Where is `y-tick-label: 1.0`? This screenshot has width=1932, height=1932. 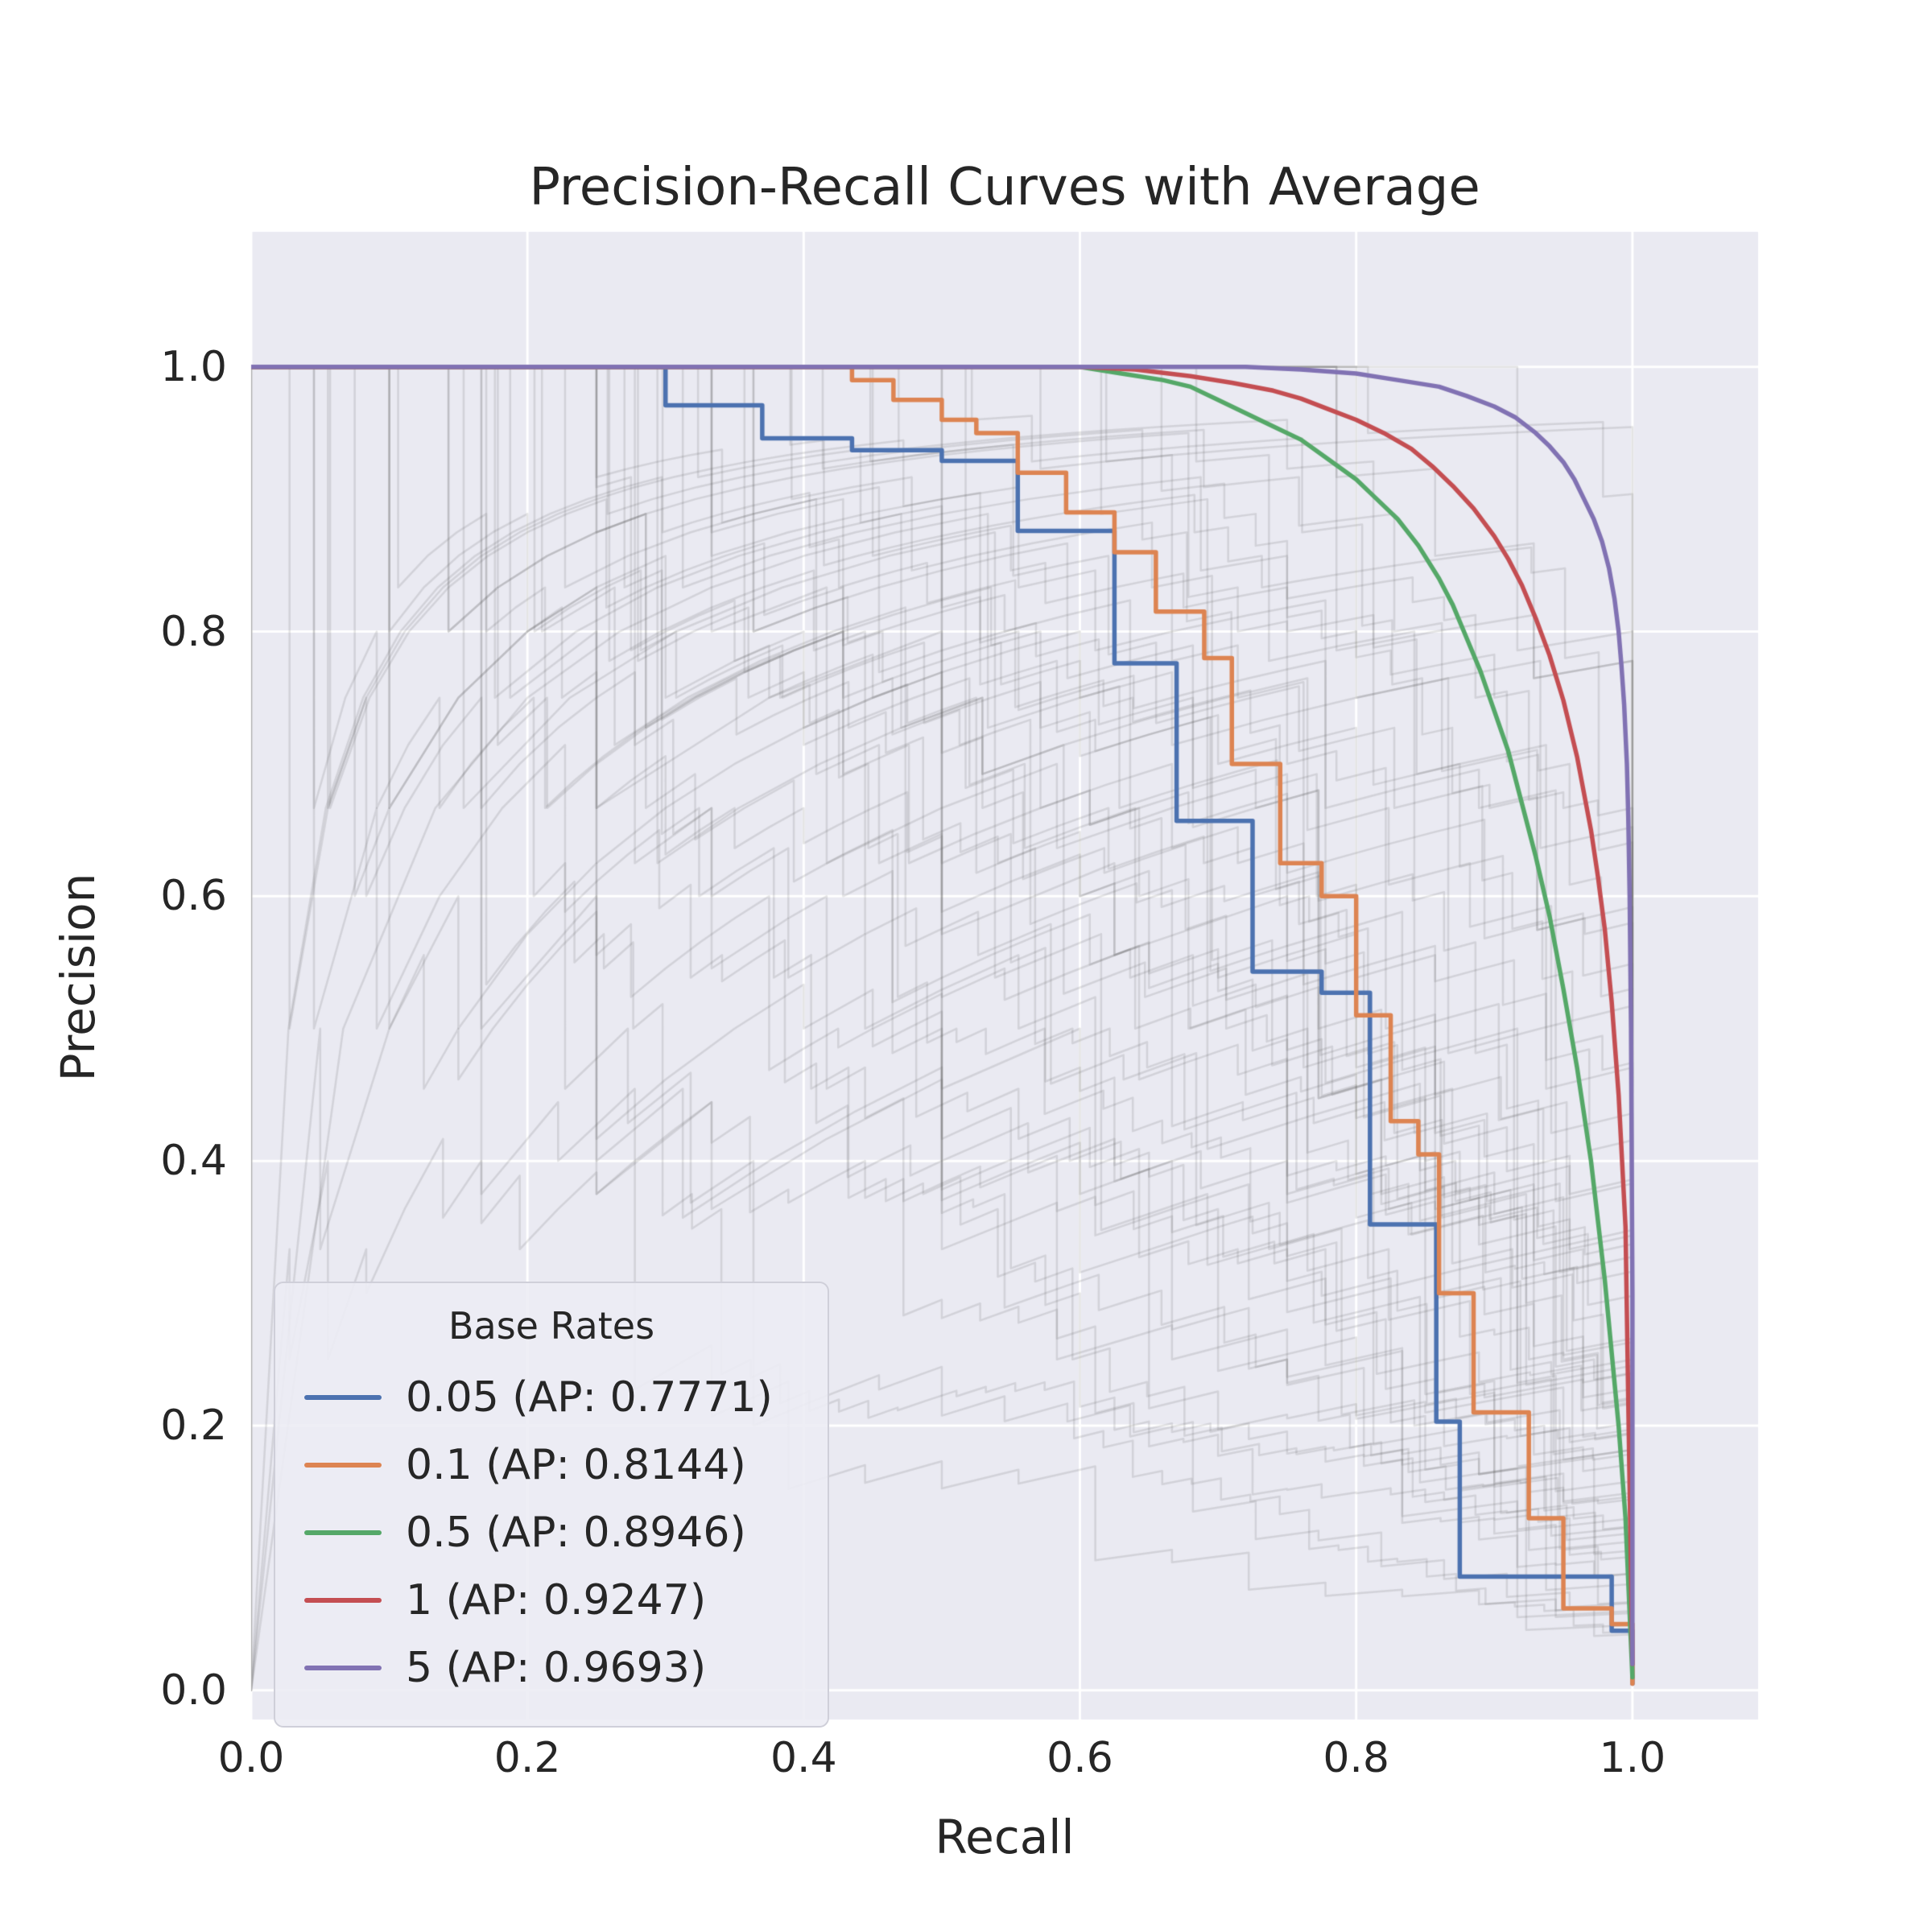
y-tick-label: 1.0 is located at coordinates (193, 366).